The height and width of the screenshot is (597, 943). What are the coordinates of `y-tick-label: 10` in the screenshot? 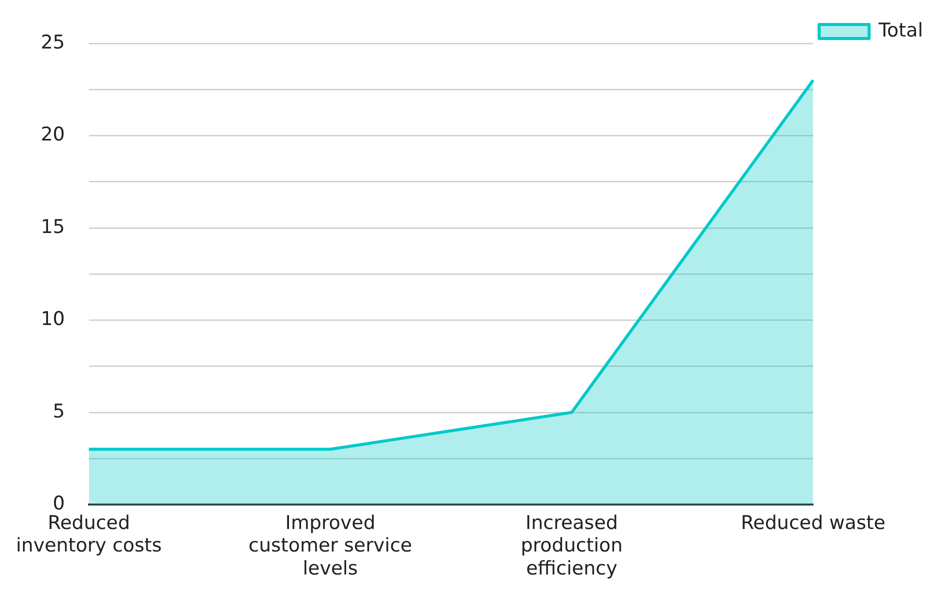 It's located at (52, 319).